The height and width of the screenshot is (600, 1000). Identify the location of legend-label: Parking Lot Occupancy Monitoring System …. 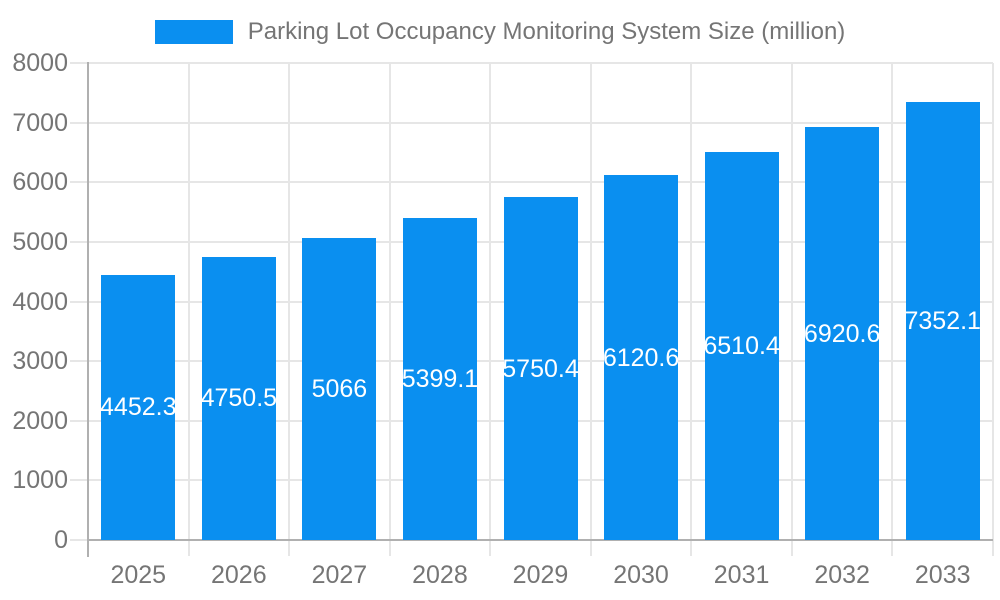
(546, 31).